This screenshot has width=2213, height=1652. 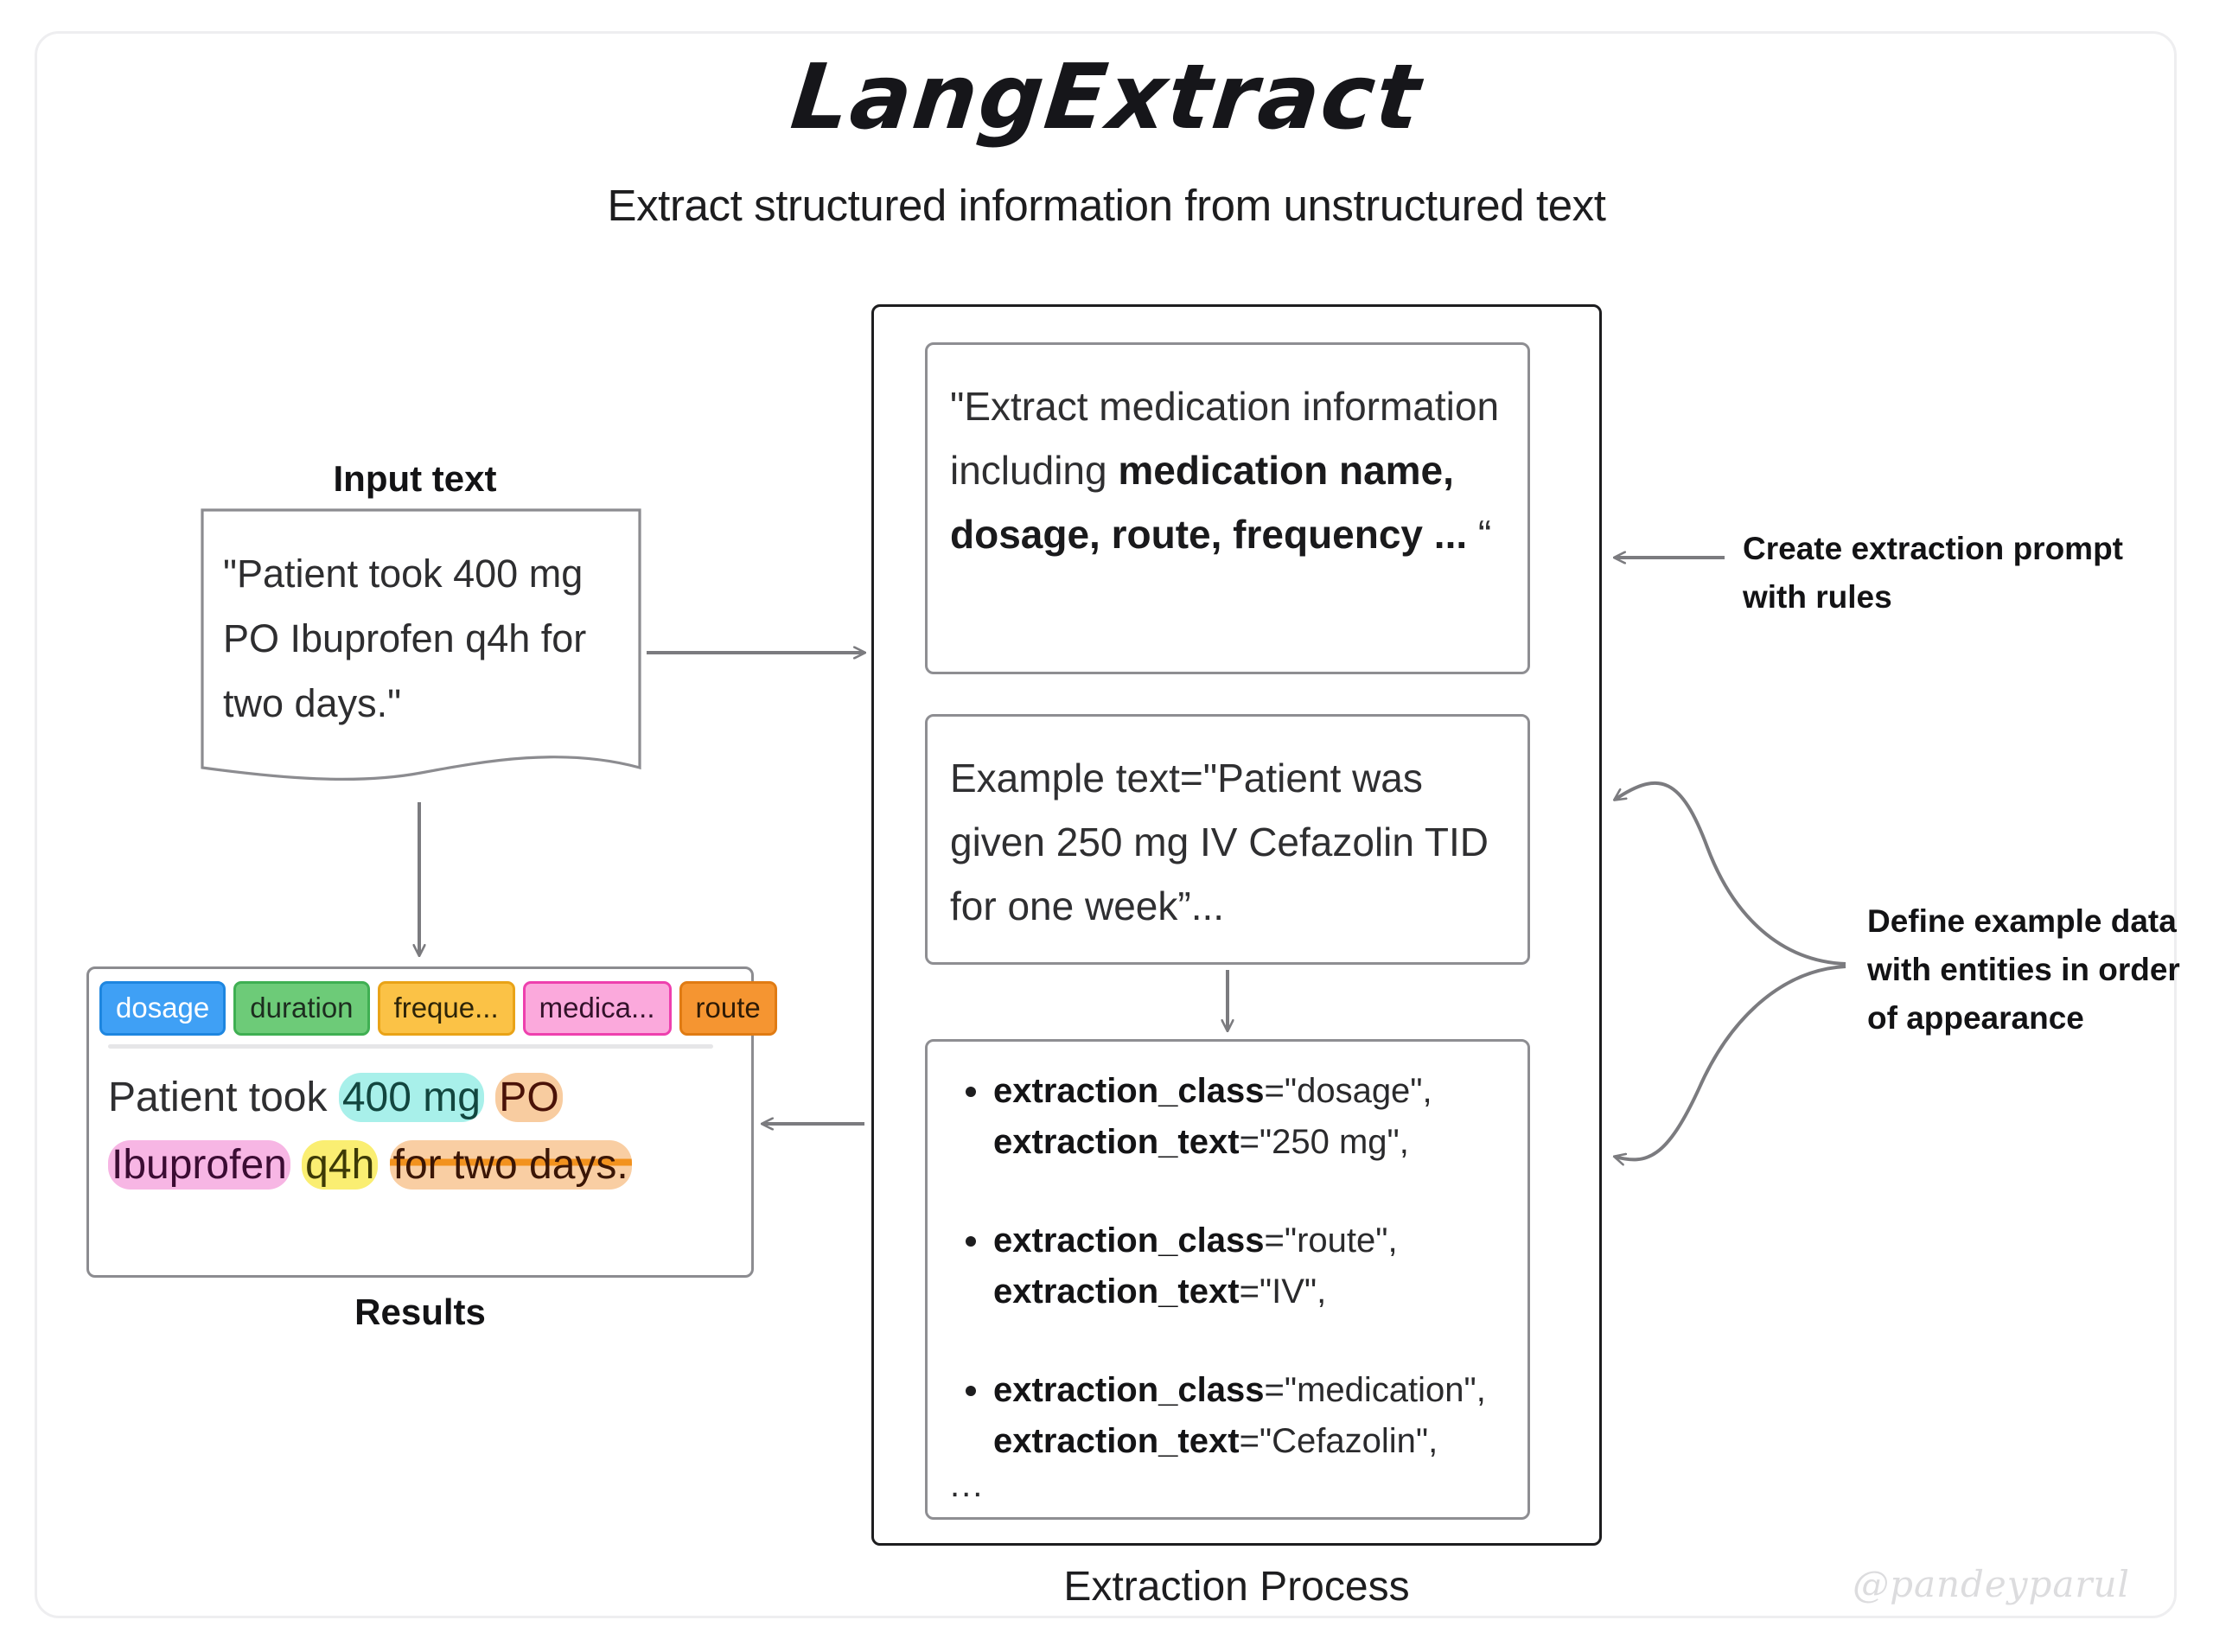 What do you see at coordinates (1116, 1441) in the screenshot?
I see `extraction-text-key-3: extraction_text` at bounding box center [1116, 1441].